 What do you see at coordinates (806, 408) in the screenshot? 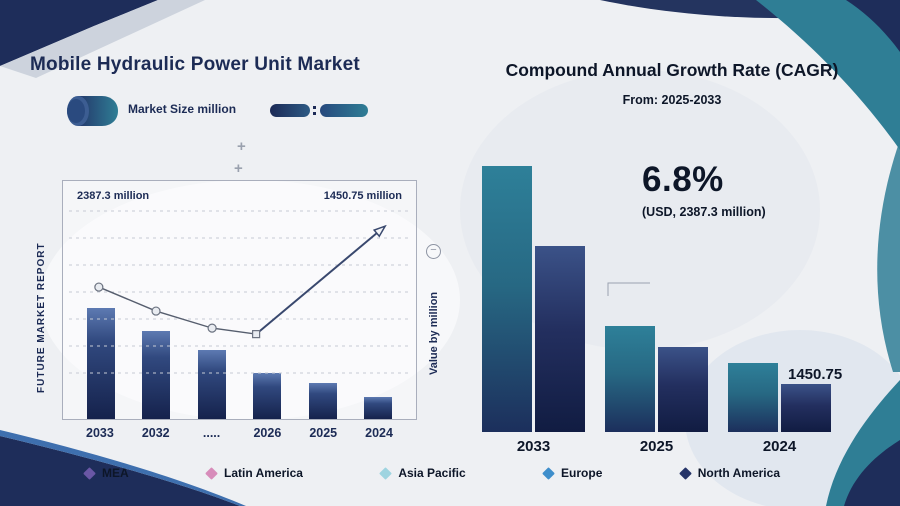
I see `cagr-bar-2024-navy-gradient` at bounding box center [806, 408].